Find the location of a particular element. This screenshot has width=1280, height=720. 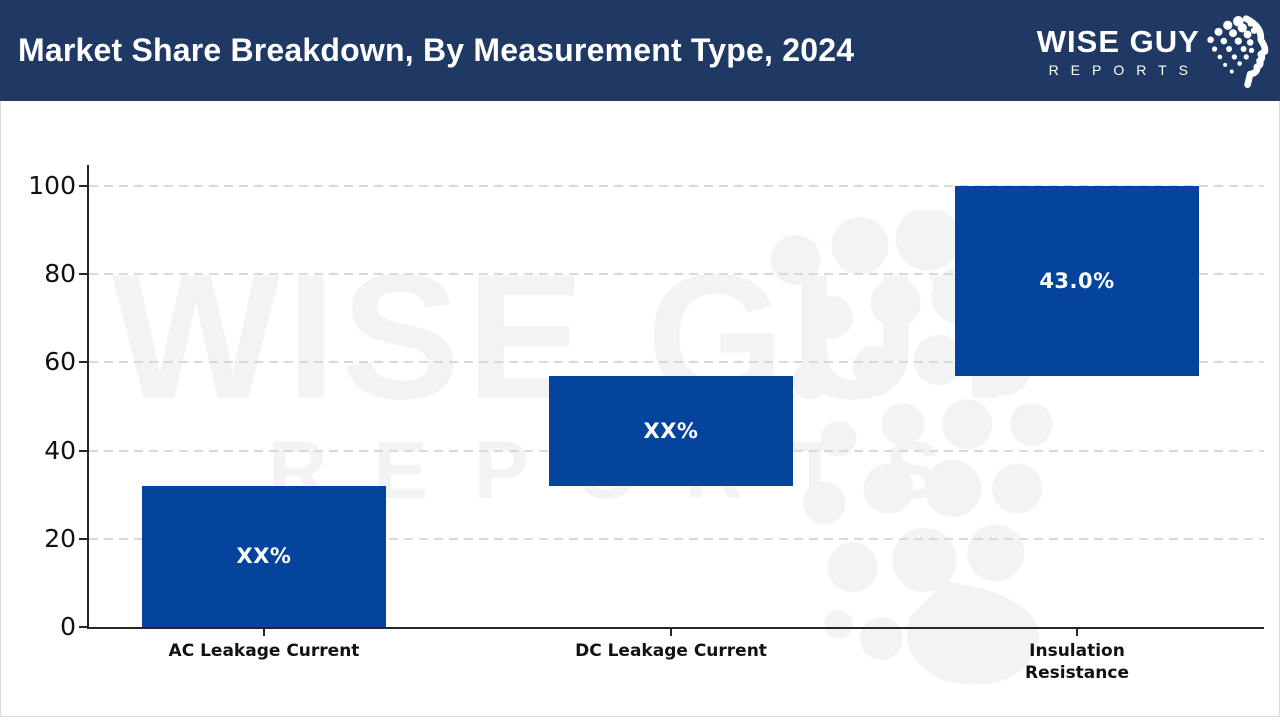

y-axis-tick-label: 0 is located at coordinates (68, 626).